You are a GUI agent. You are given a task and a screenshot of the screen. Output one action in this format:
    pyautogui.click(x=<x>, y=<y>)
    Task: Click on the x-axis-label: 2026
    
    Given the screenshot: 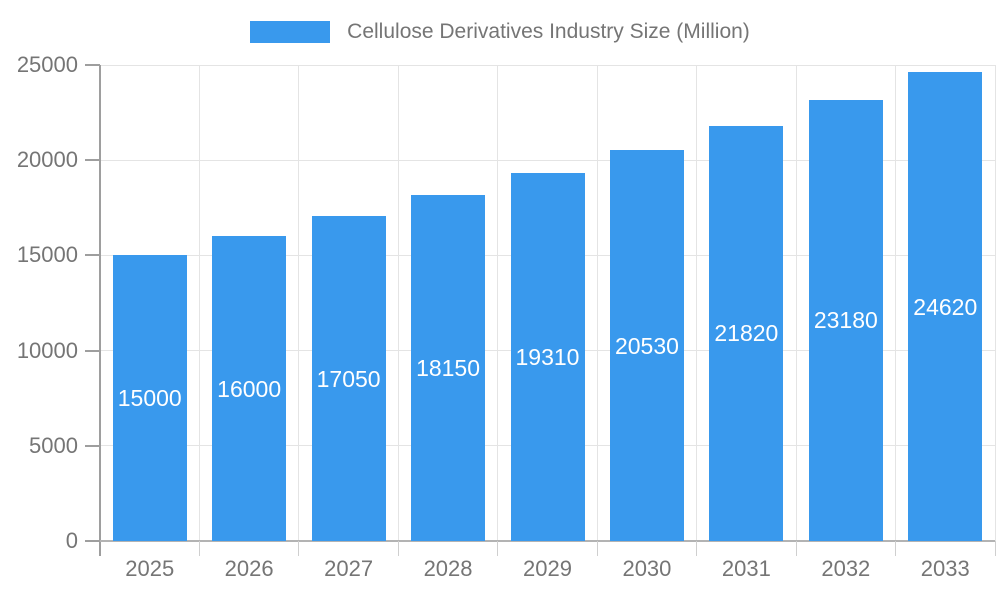 What is the action you would take?
    pyautogui.click(x=249, y=568)
    